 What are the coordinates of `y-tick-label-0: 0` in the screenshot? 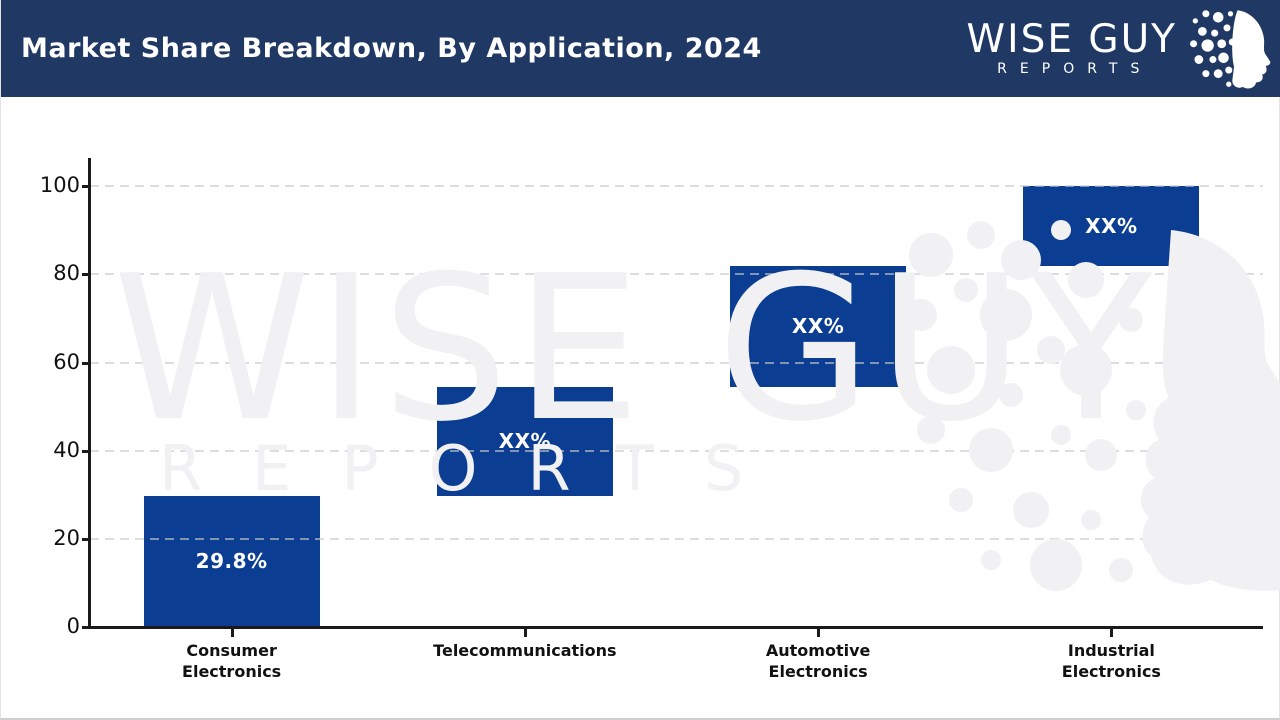 It's located at (73, 626).